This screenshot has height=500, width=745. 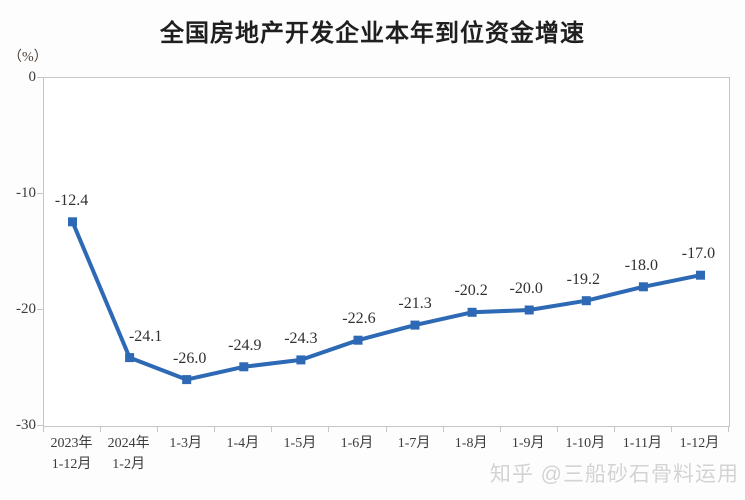 I want to click on data-point-label: -24.9, so click(x=245, y=345).